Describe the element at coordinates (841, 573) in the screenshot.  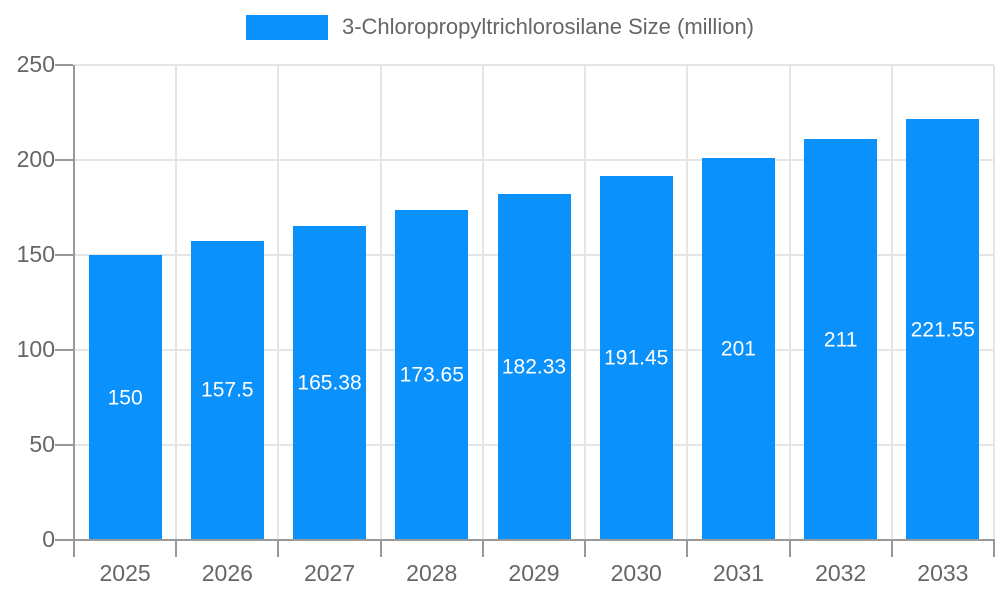
I see `x-axis-label: 2032` at that location.